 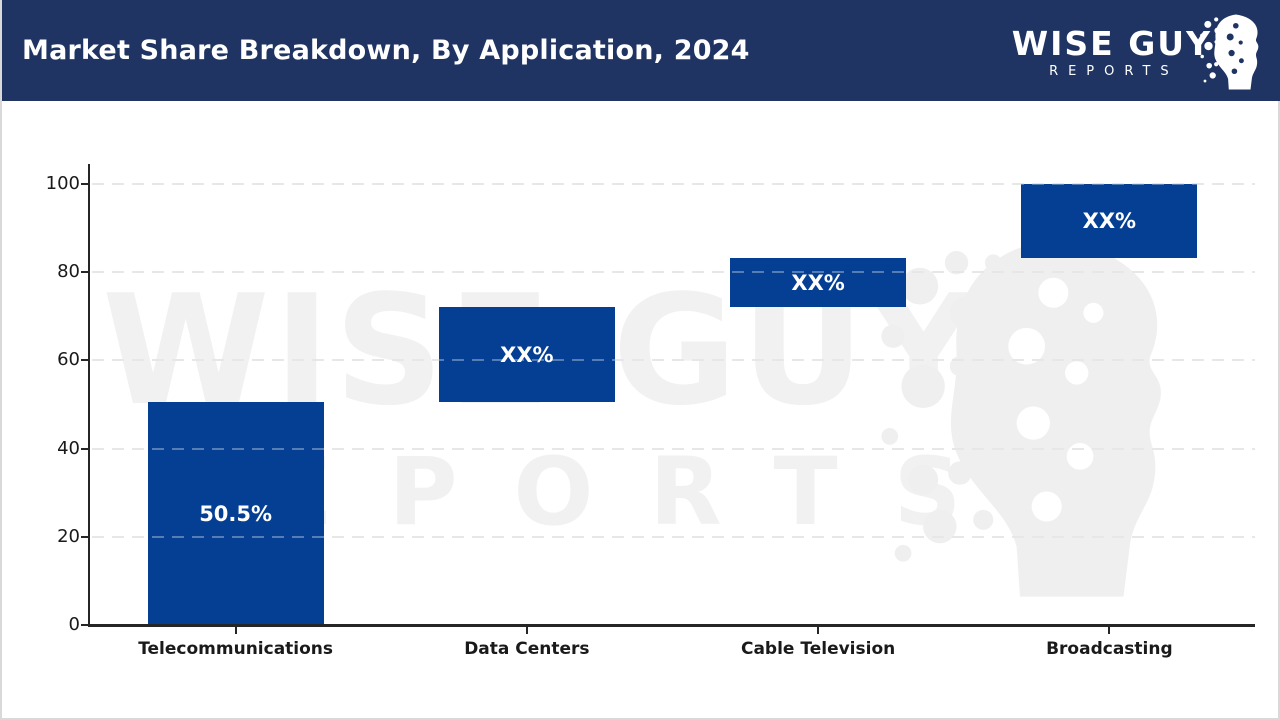 I want to click on y-tick-label: 20, so click(x=68, y=536).